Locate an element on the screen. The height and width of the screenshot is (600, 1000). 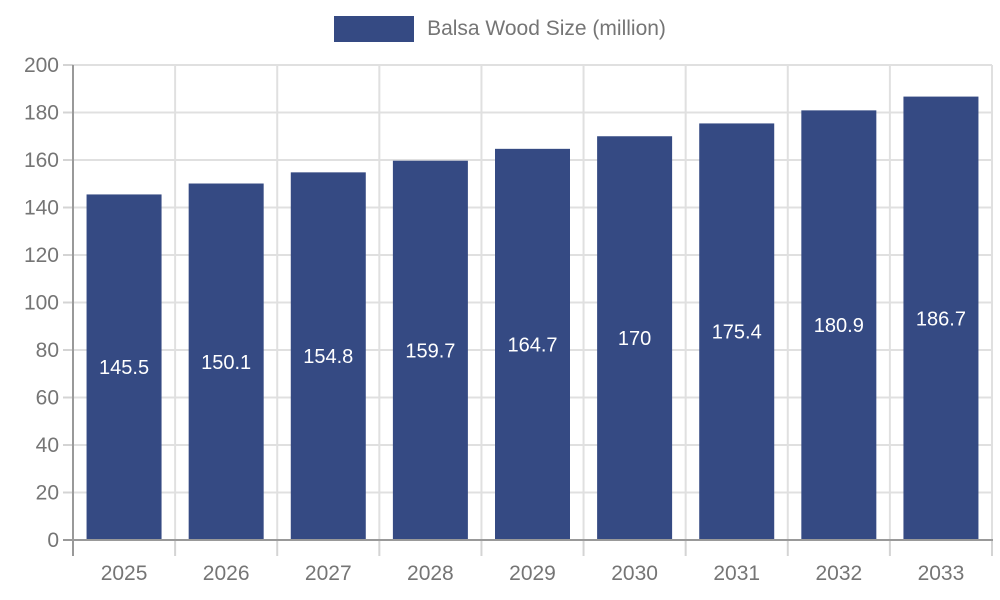
x-axis-tick-label: 2027 is located at coordinates (328, 573).